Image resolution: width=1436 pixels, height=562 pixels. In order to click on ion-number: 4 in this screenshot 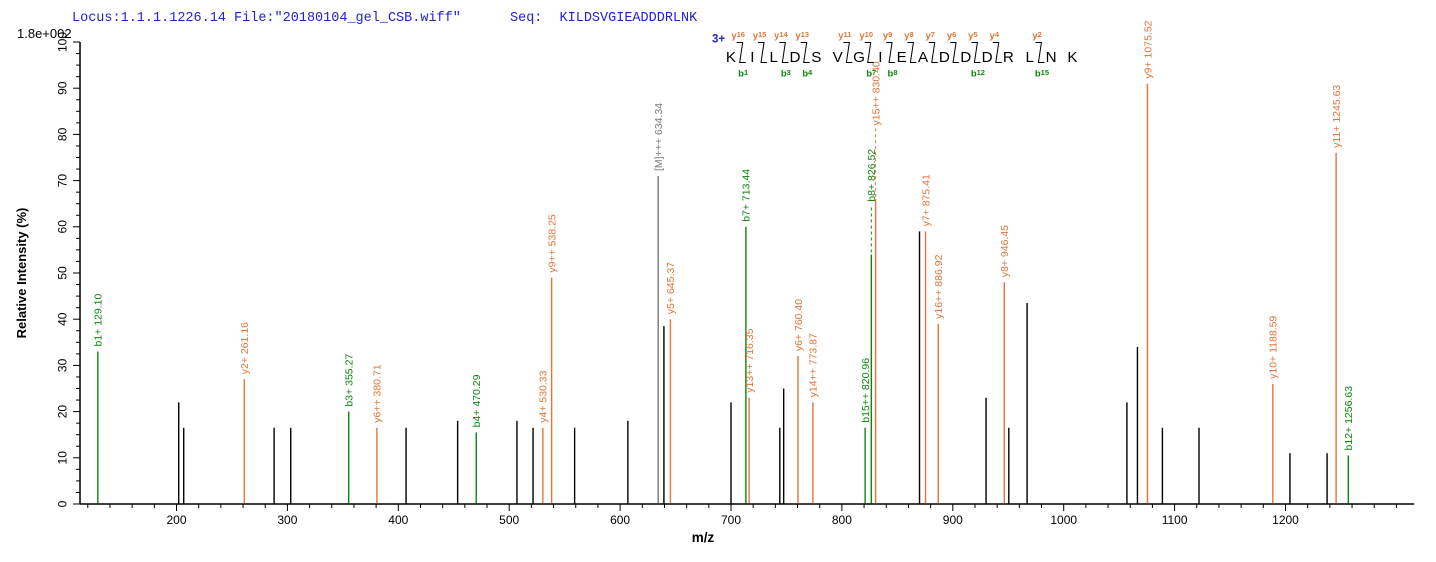, I will do `click(810, 72)`.